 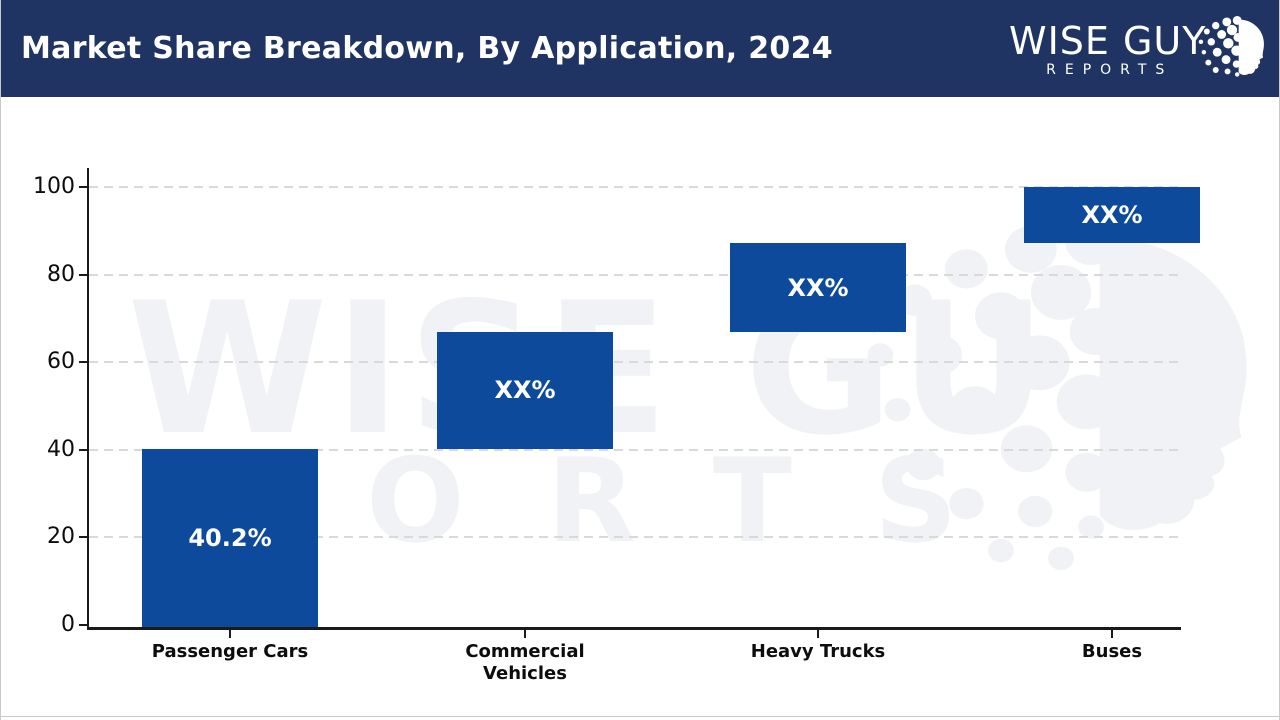 What do you see at coordinates (61, 449) in the screenshot?
I see `y-tick-label-40: 40` at bounding box center [61, 449].